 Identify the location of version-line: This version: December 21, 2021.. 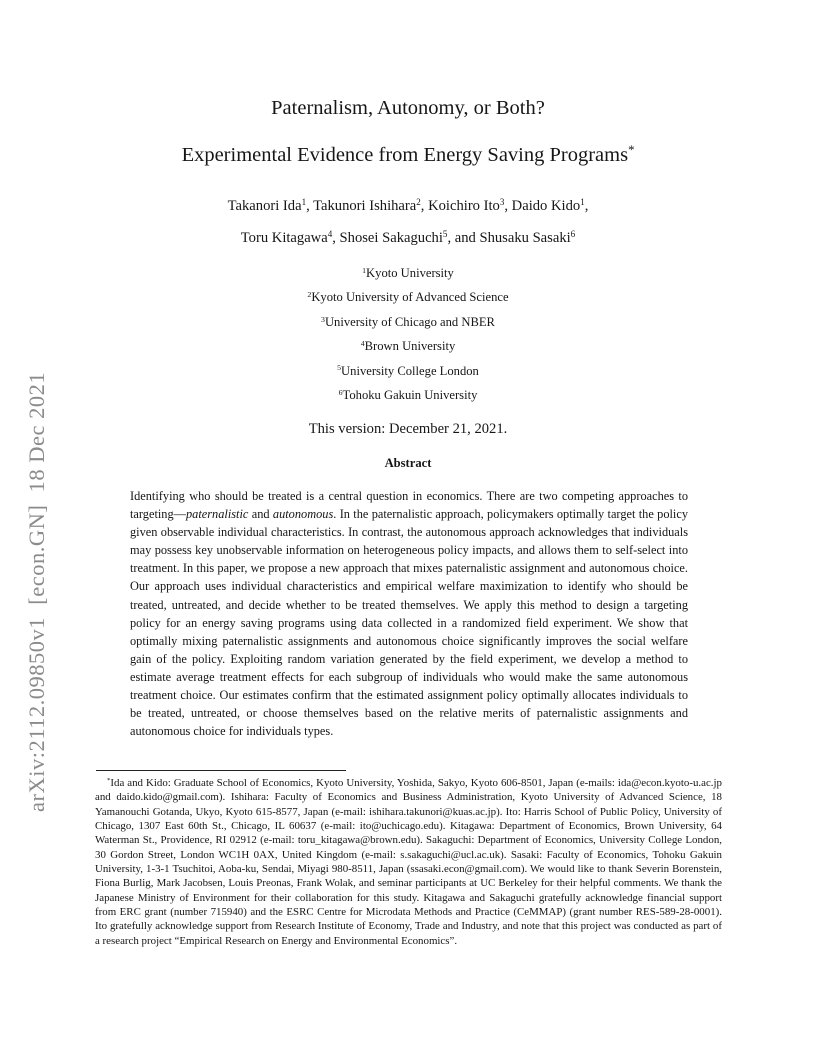
(408, 429).